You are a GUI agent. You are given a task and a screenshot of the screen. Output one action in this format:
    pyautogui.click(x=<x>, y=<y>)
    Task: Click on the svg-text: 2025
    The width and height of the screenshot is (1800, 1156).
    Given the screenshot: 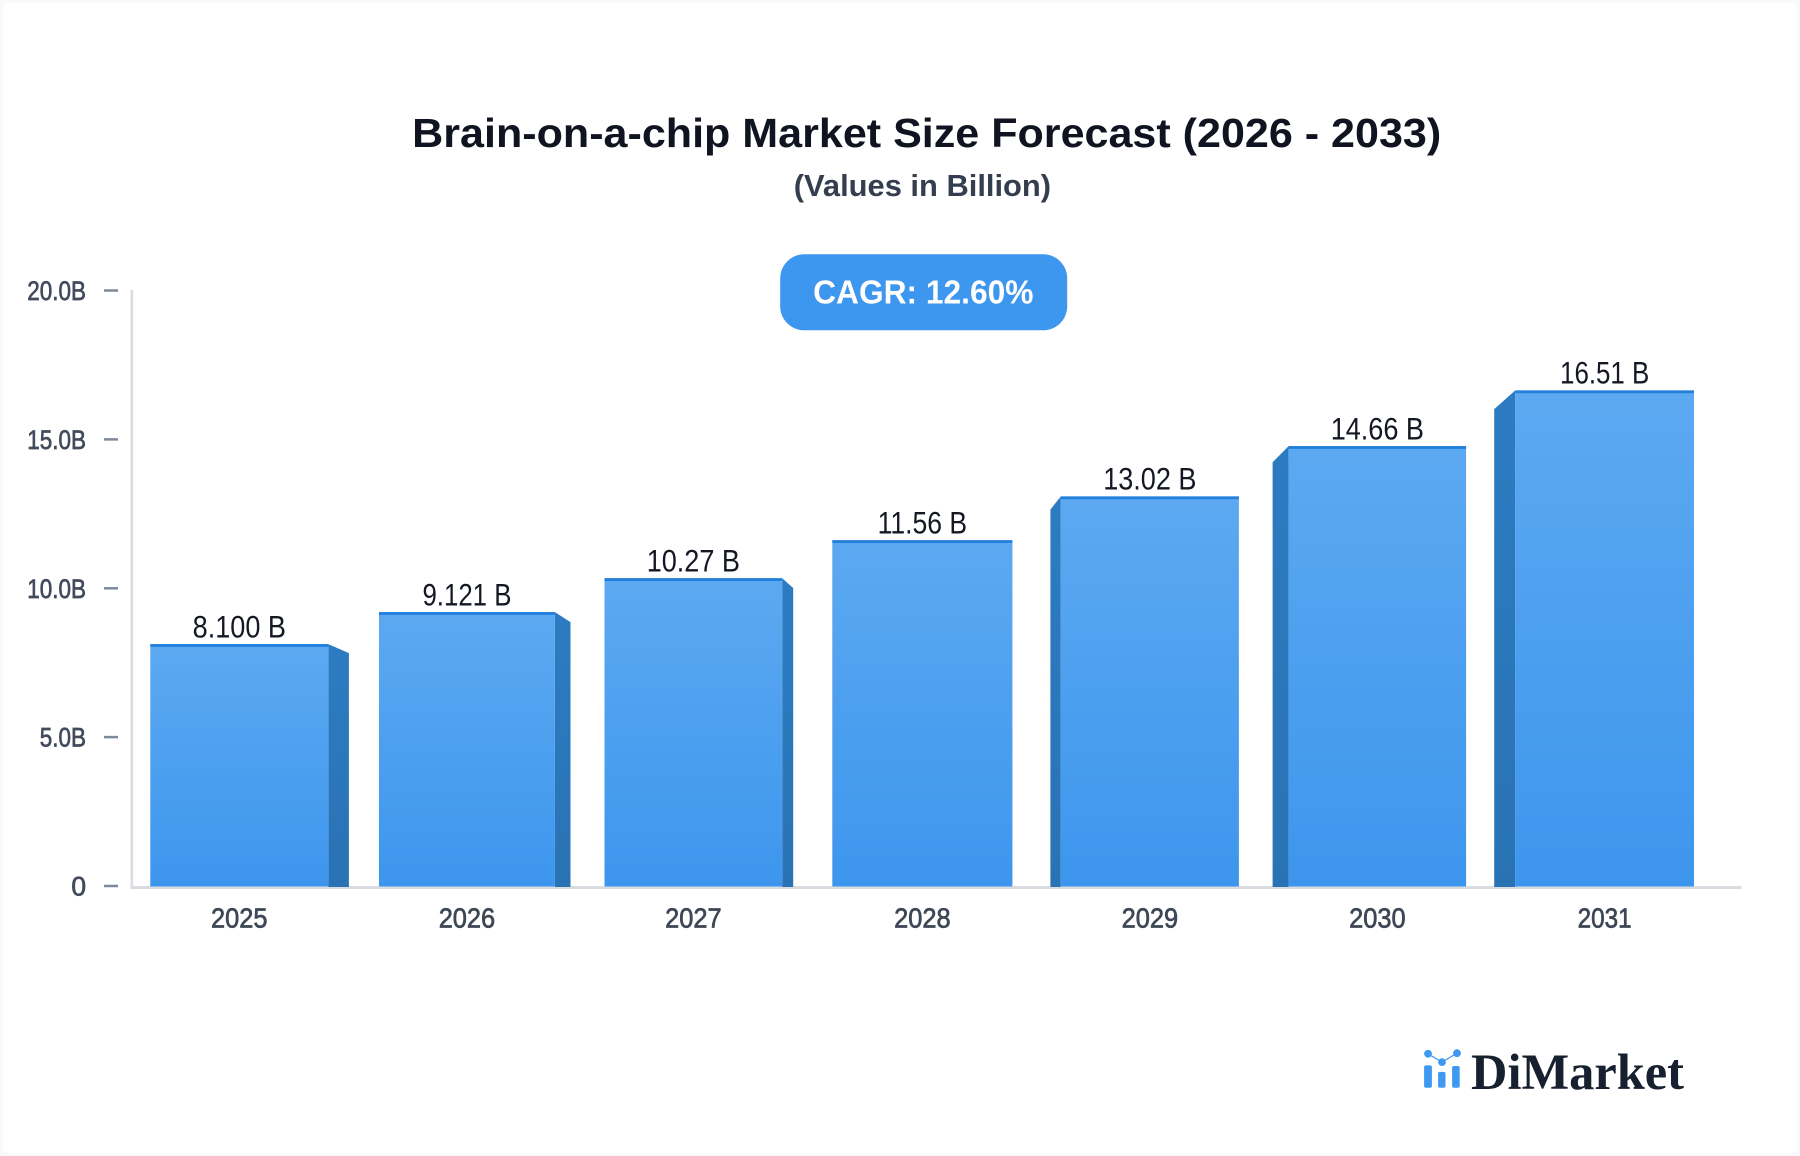 What is the action you would take?
    pyautogui.click(x=239, y=917)
    